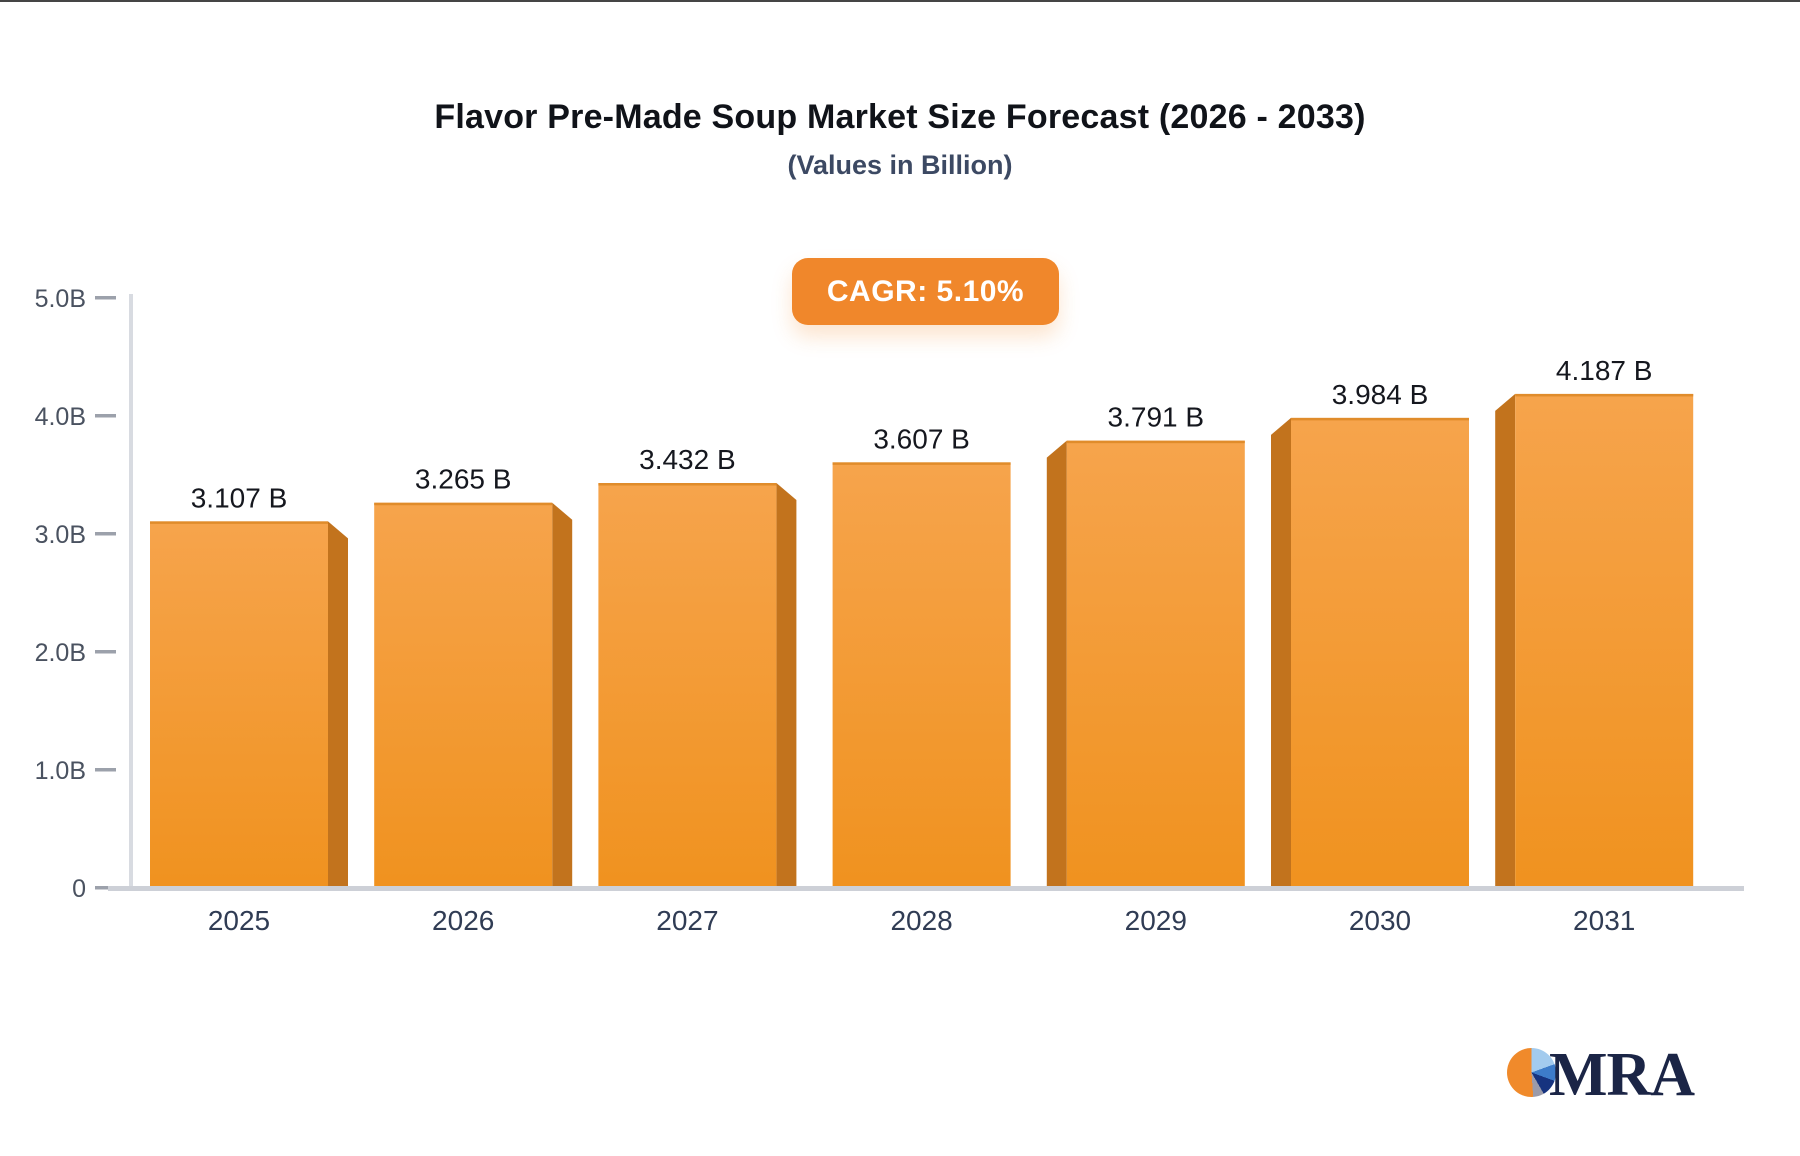 Image resolution: width=1800 pixels, height=1156 pixels. Describe the element at coordinates (1156, 920) in the screenshot. I see `x-category-label: 2029` at that location.